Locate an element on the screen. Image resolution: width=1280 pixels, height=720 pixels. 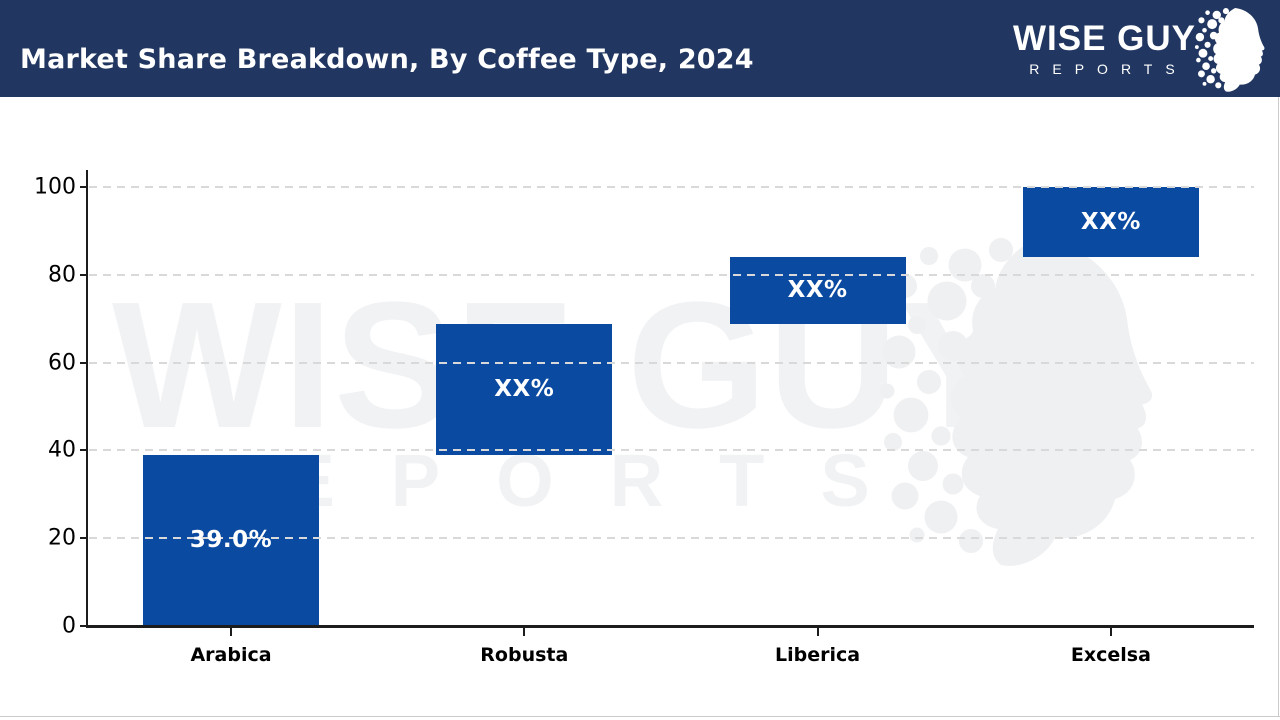
bar-label-liberica: XX% is located at coordinates (817, 290).